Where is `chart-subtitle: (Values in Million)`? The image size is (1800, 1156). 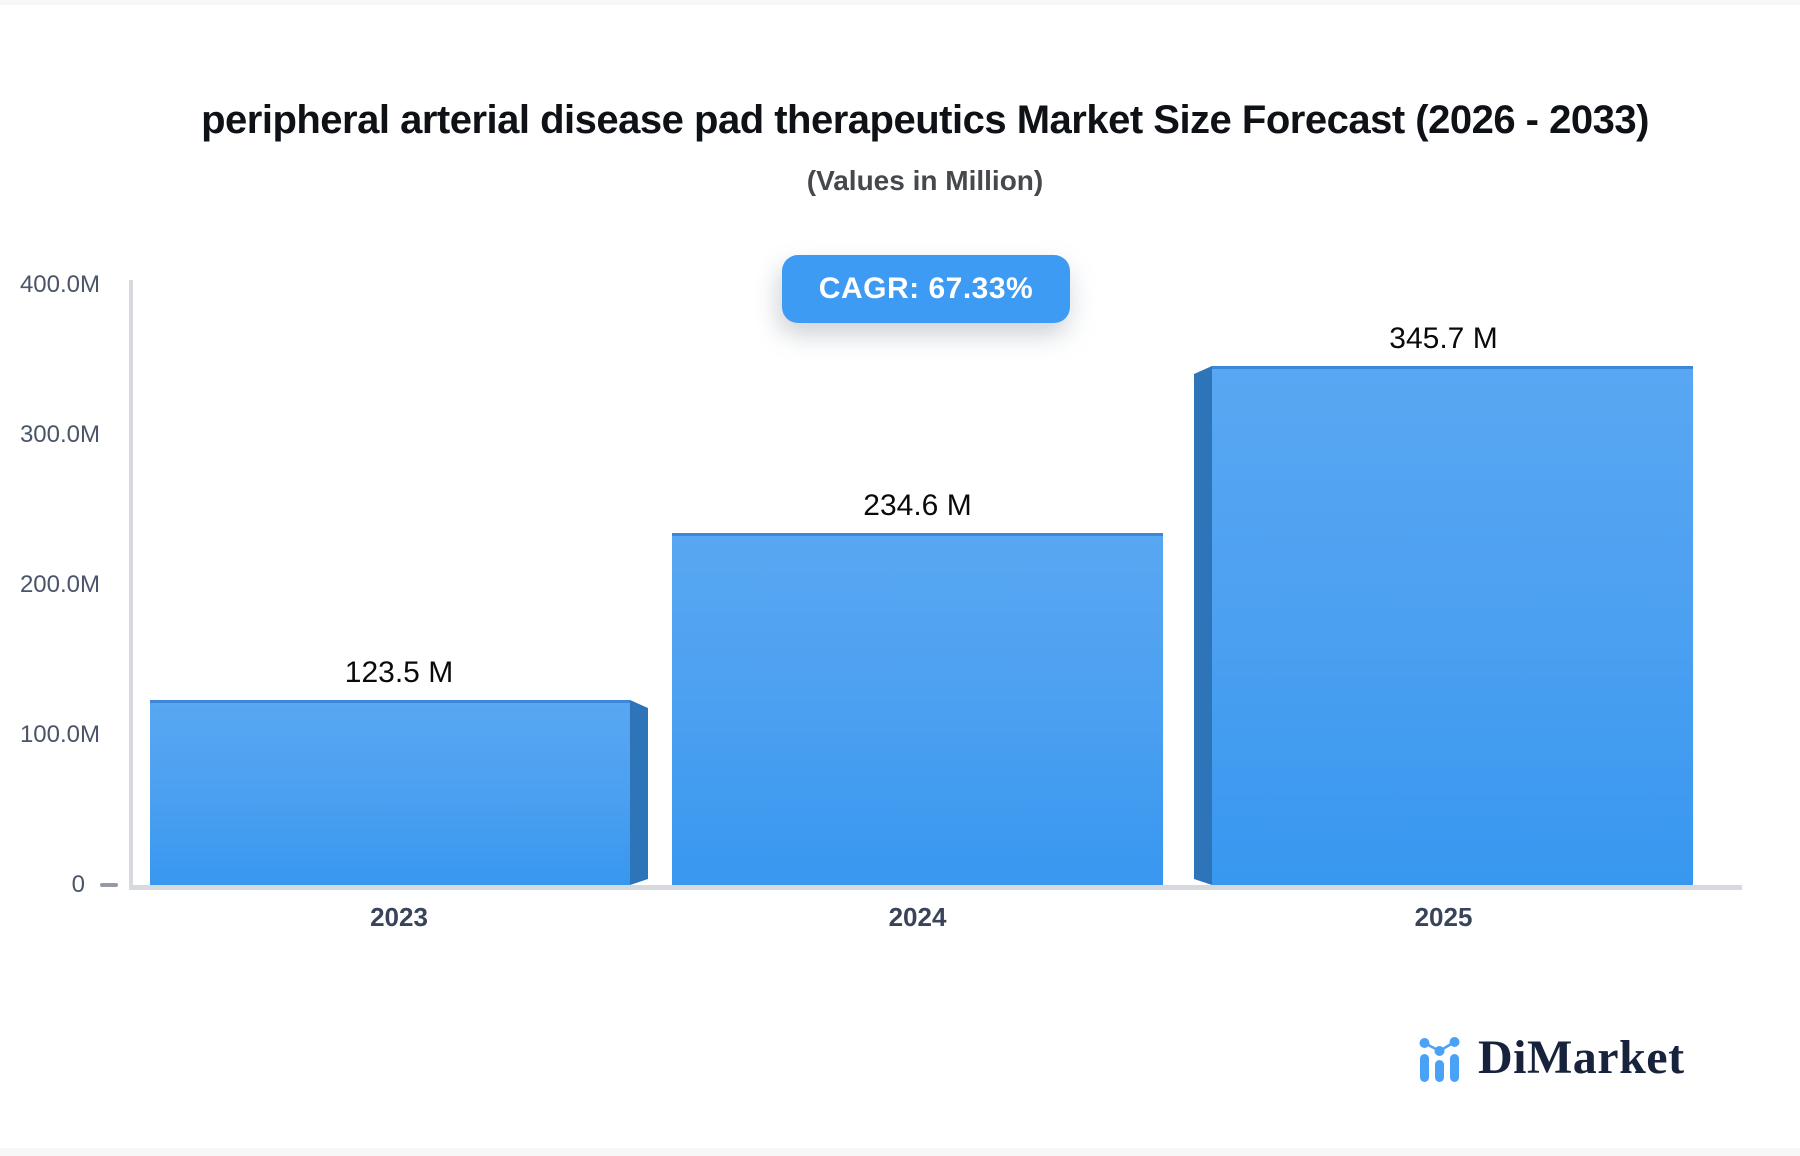 chart-subtitle: (Values in Million) is located at coordinates (925, 180).